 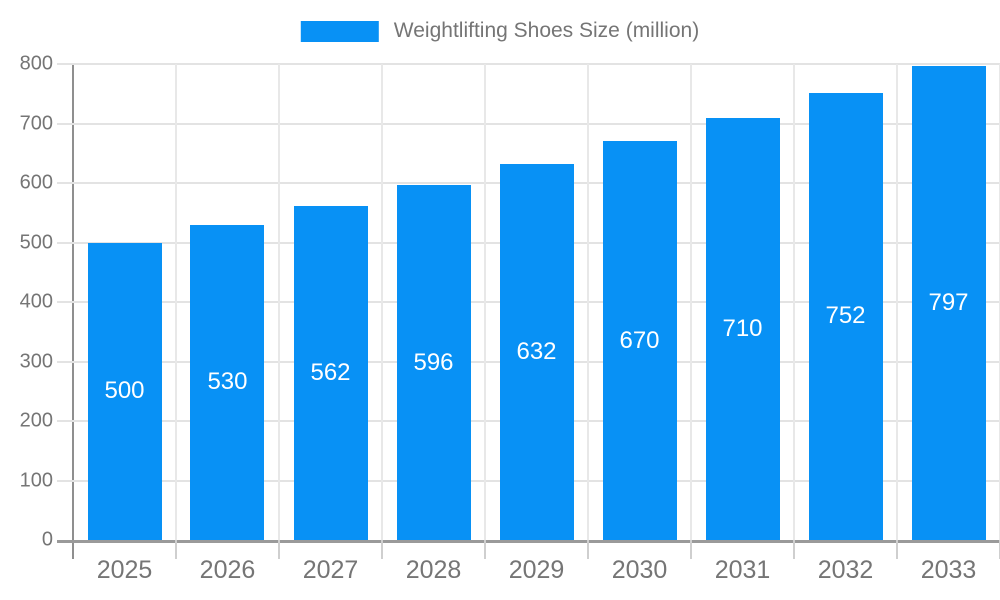 What do you see at coordinates (639, 570) in the screenshot?
I see `x-tick-label: 2030` at bounding box center [639, 570].